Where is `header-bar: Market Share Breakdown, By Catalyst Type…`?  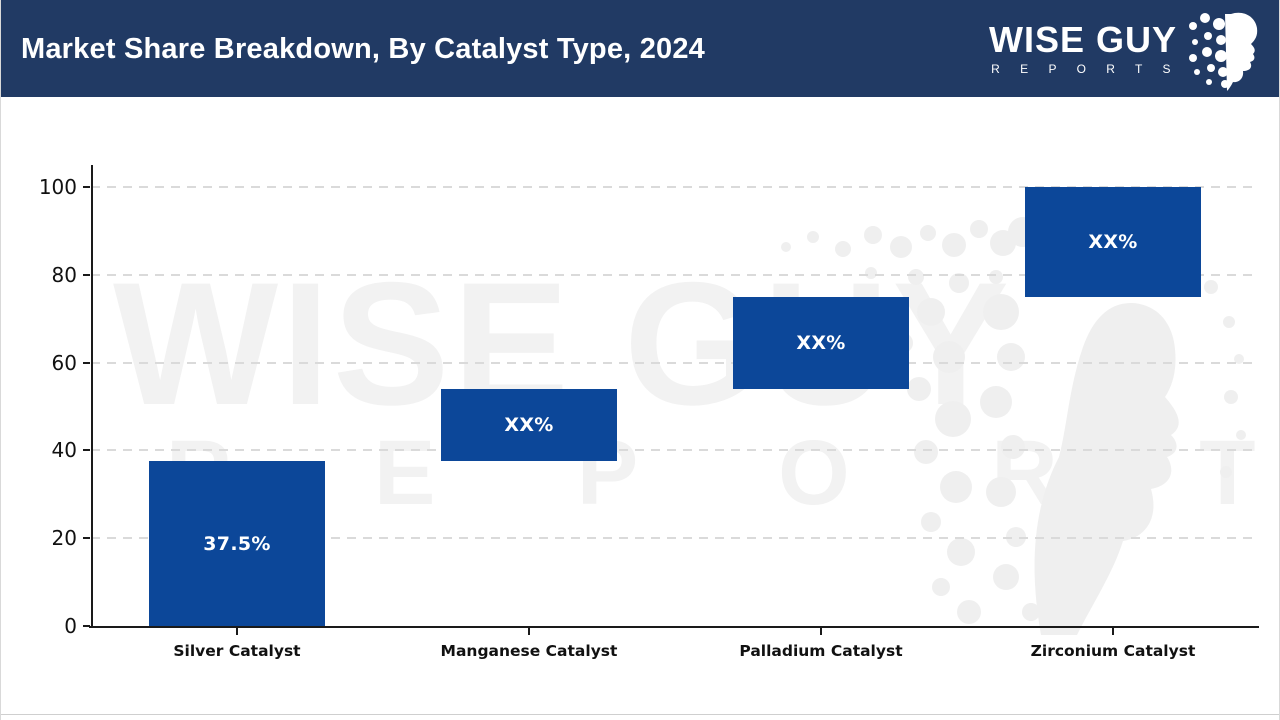
header-bar: Market Share Breakdown, By Catalyst Type… is located at coordinates (640, 48).